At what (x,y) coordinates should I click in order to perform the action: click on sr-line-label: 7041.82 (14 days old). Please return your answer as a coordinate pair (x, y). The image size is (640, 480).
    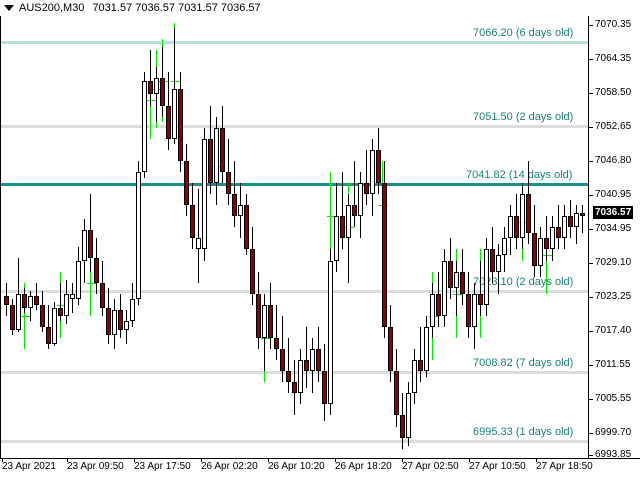
    Looking at the image, I should click on (519, 175).